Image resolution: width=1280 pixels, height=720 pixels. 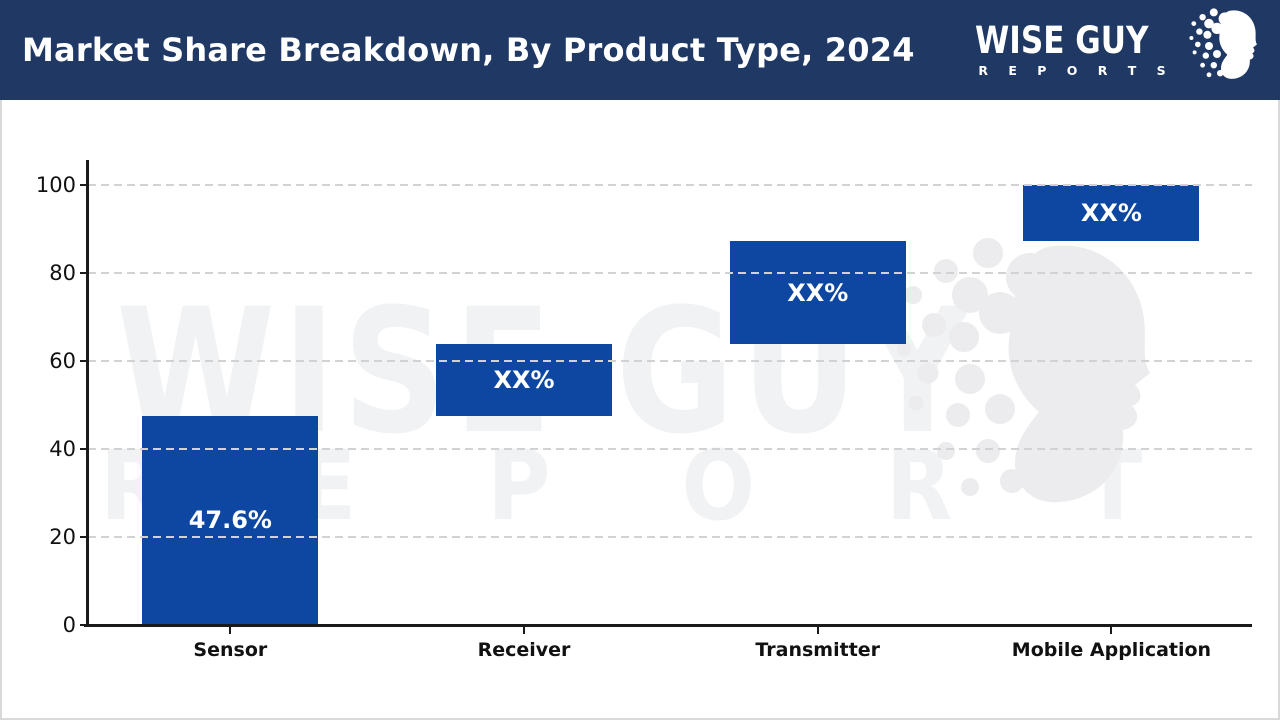 I want to click on bar-receiver: XX%, so click(x=524, y=380).